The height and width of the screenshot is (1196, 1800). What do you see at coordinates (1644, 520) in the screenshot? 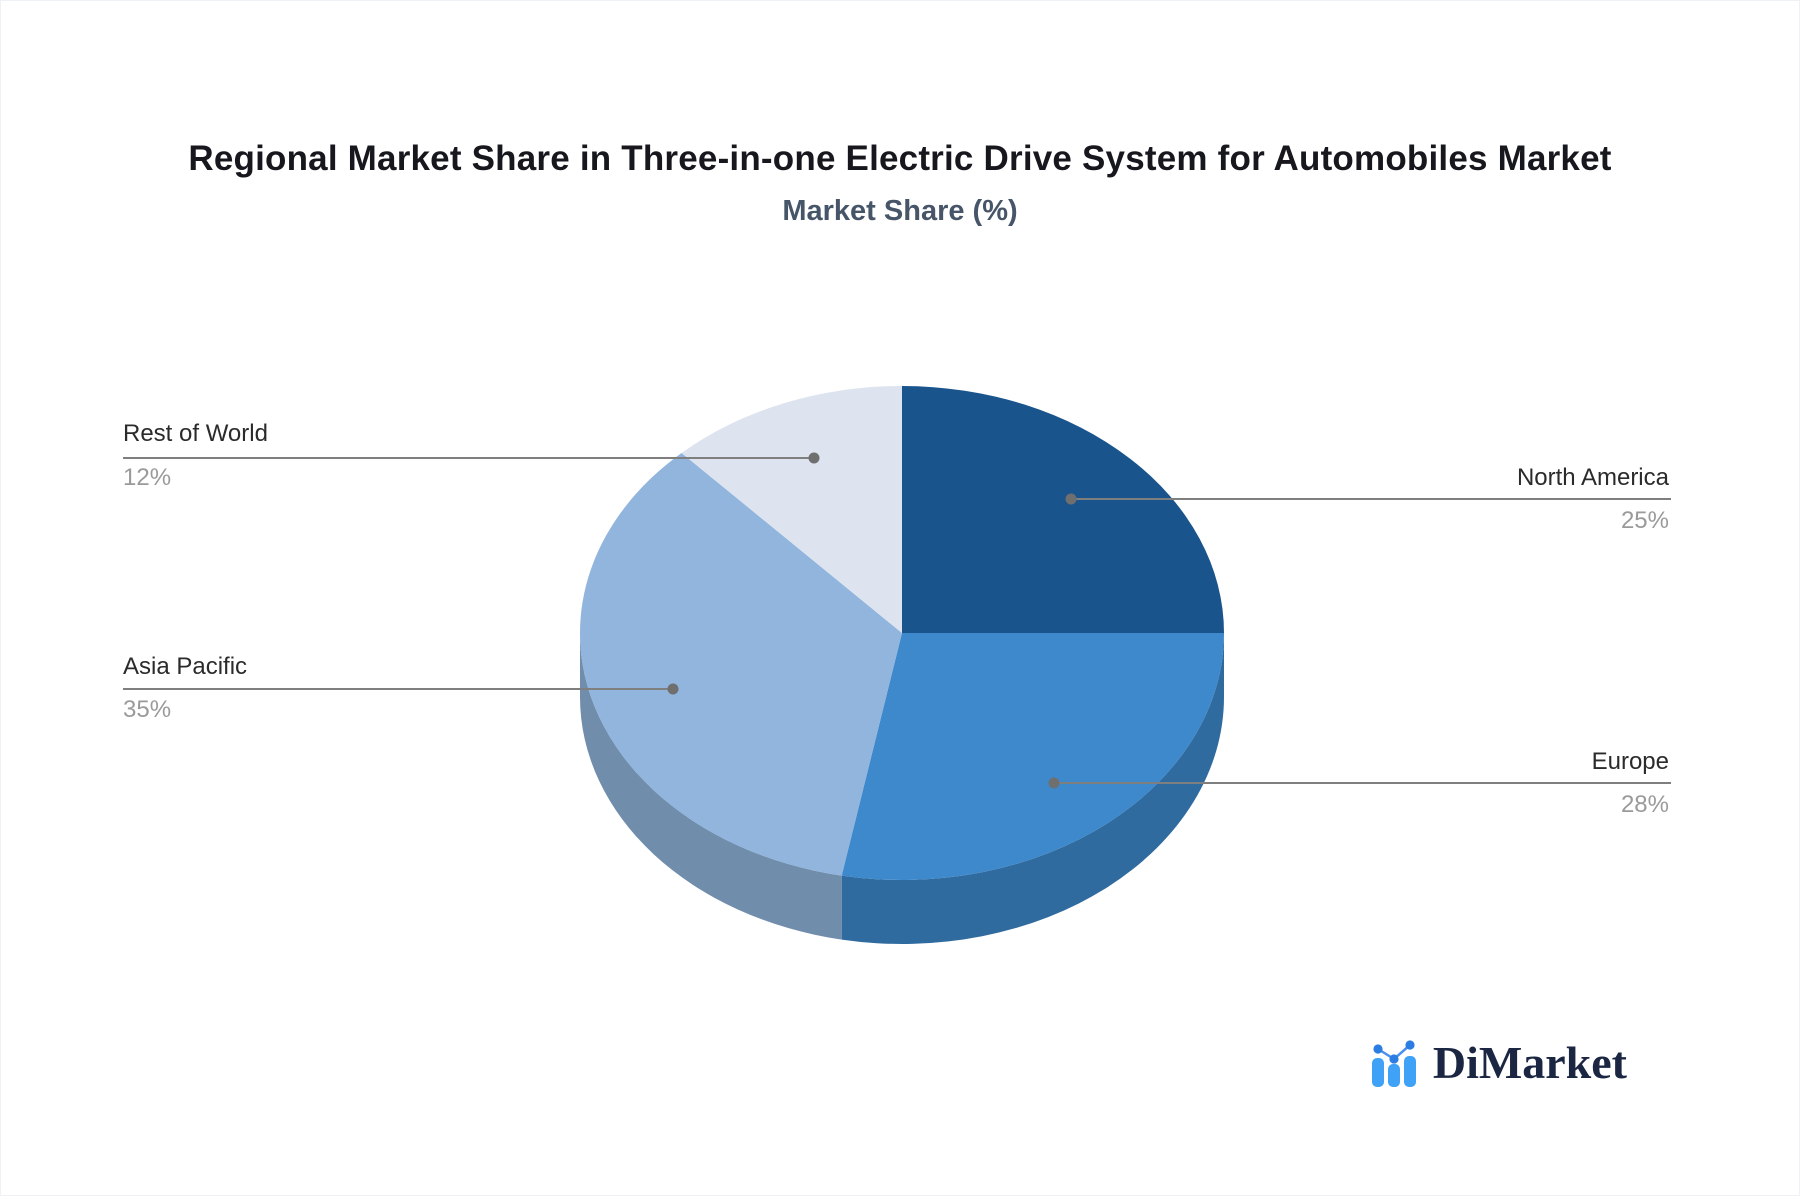
I see `slice-value-north-america: 25%` at bounding box center [1644, 520].